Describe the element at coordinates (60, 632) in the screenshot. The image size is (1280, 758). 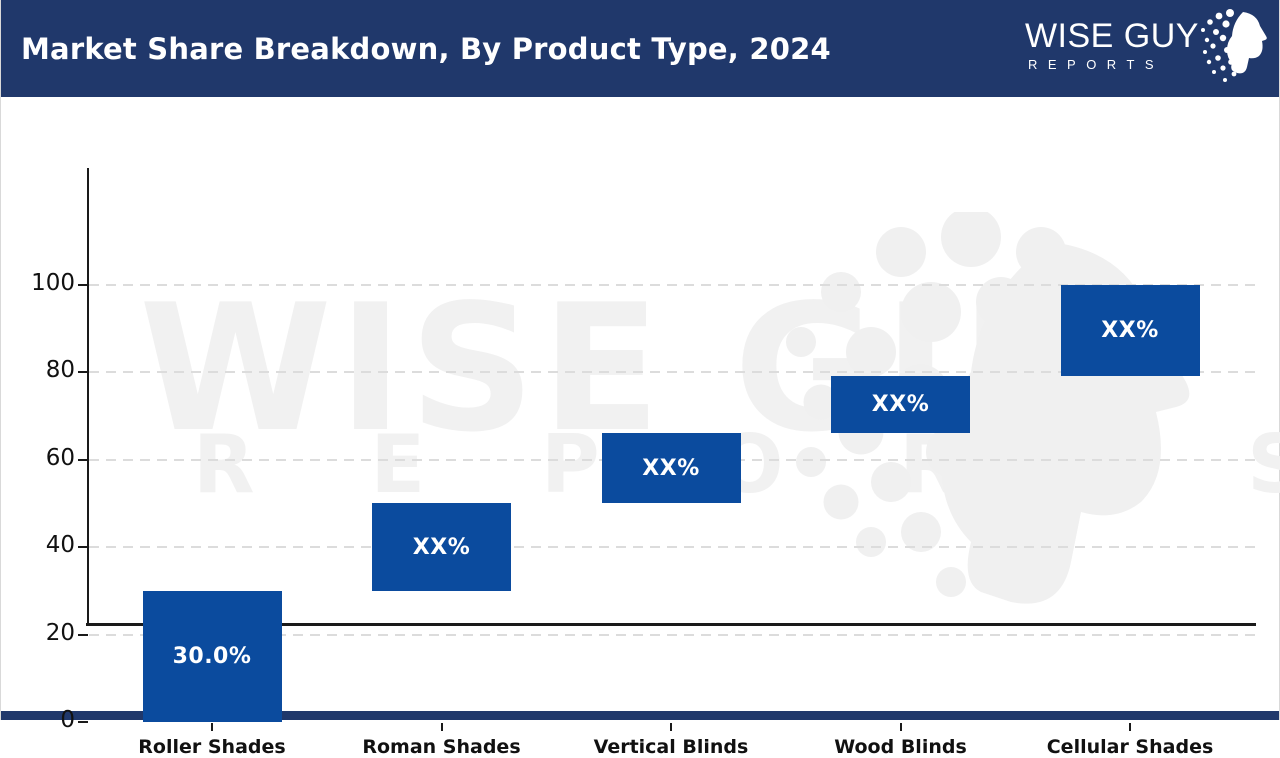
I see `y-axis-tick-label: 20` at that location.